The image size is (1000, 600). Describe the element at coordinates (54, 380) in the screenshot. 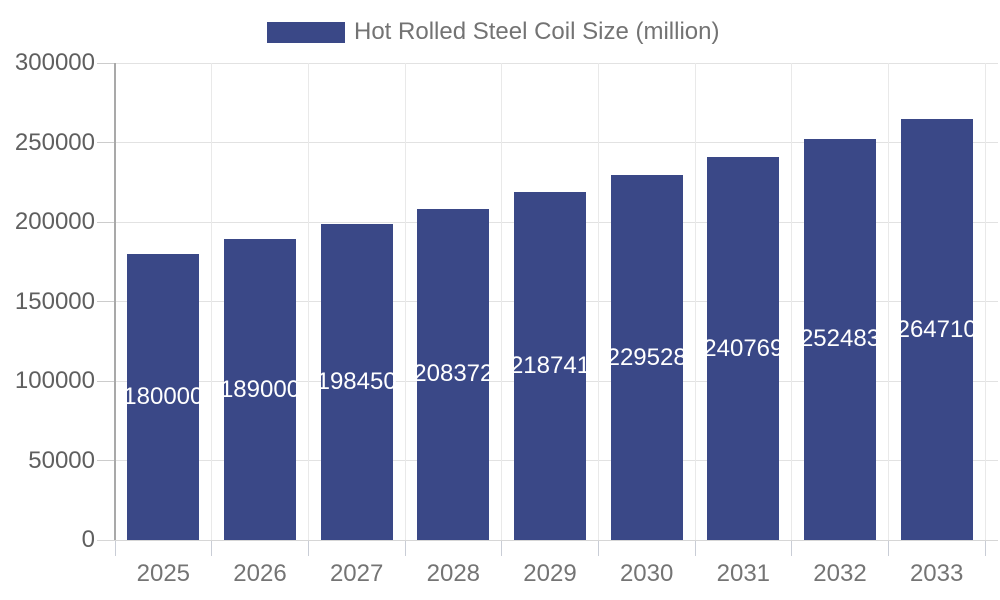

I see `y-axis-tick-label: 100000` at that location.